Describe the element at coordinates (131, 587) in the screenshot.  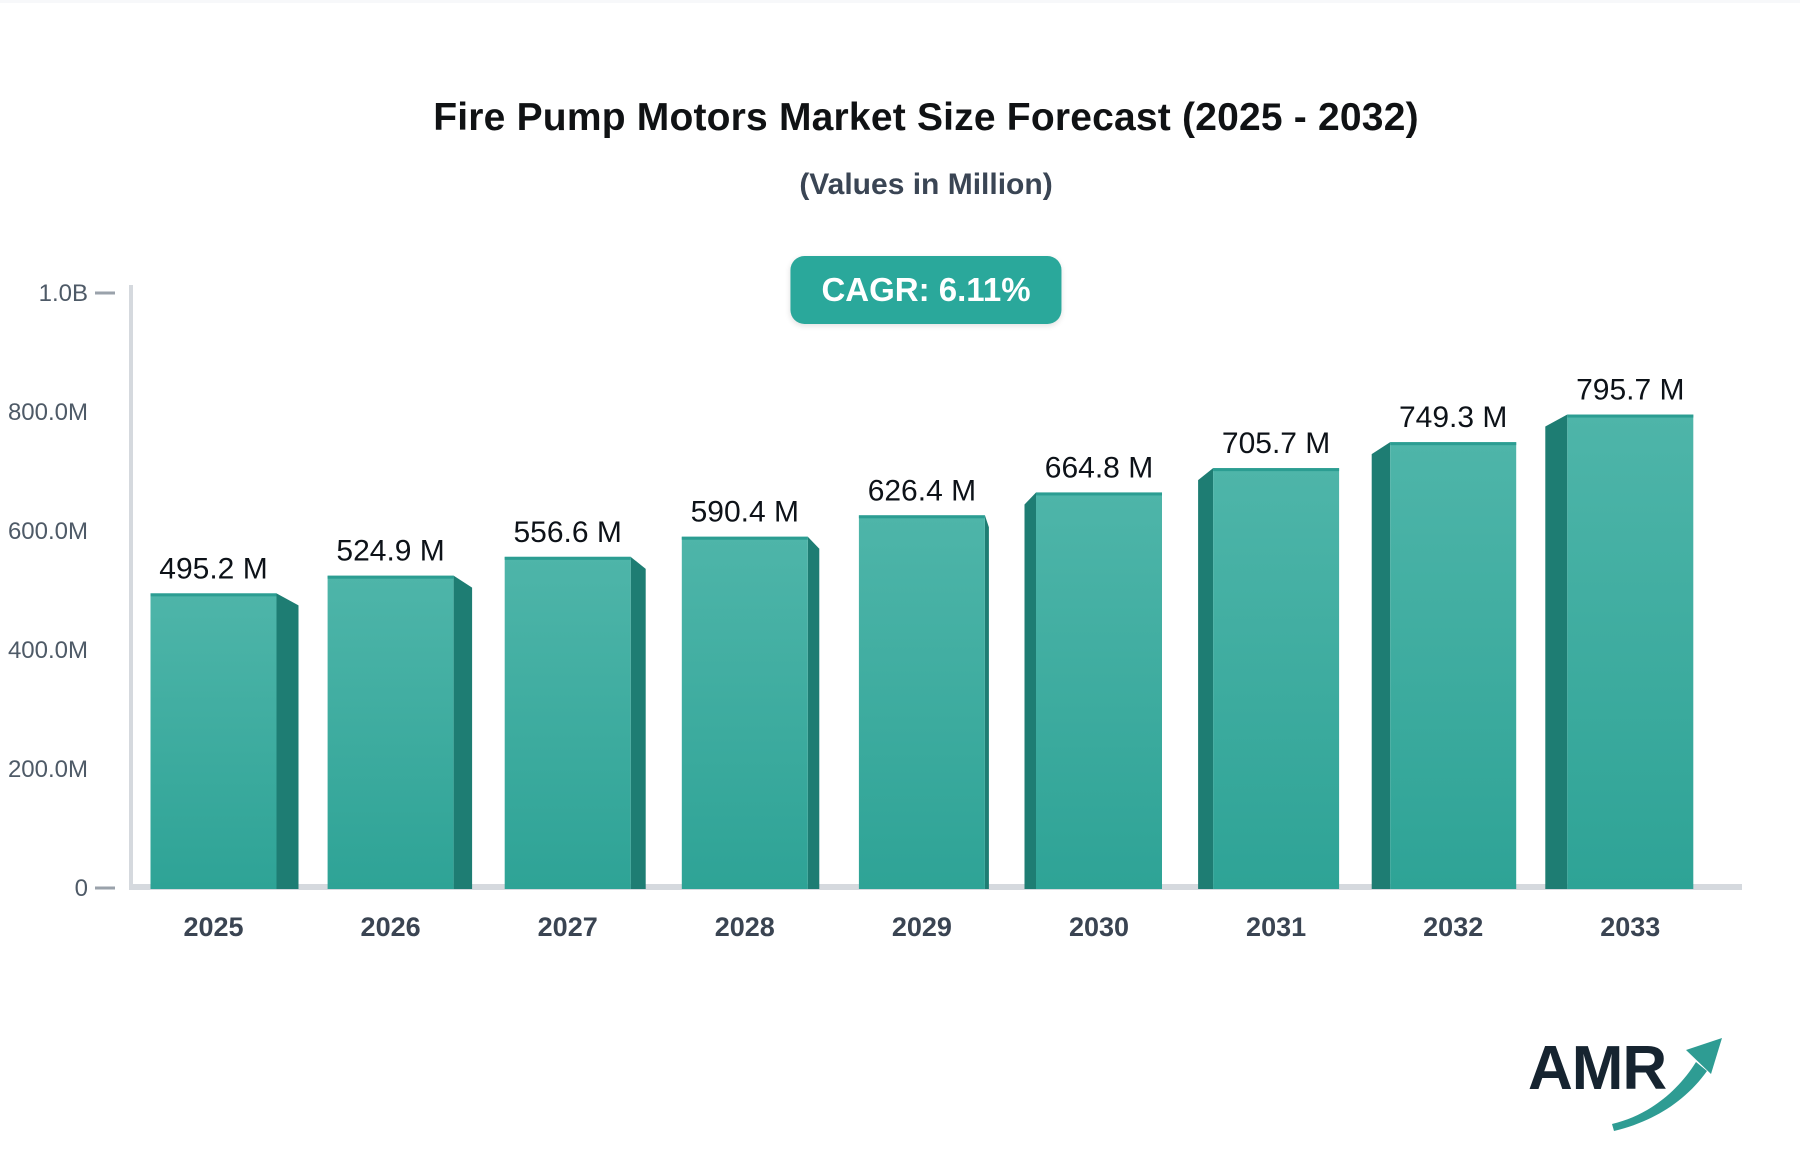
I see `y-axis-line` at that location.